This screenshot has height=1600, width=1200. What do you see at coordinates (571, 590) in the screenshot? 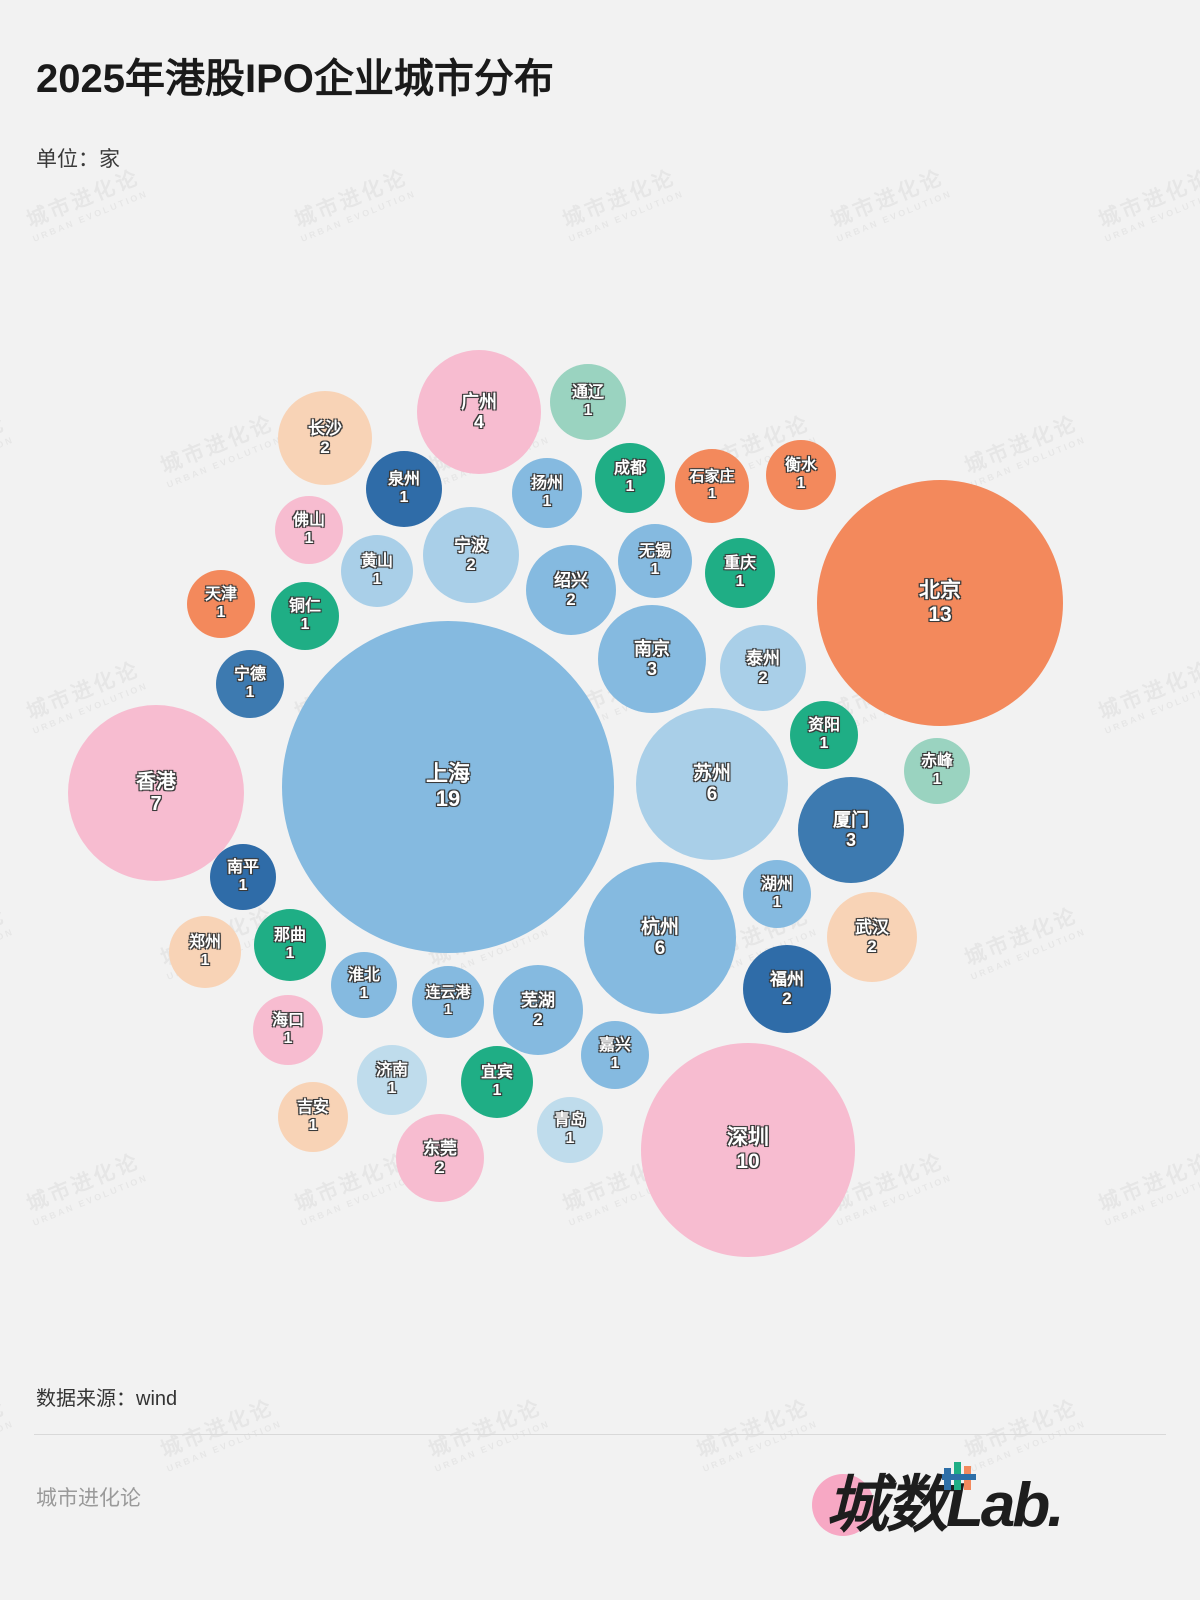
I see `bubble-绍兴: 绍兴 2` at bounding box center [571, 590].